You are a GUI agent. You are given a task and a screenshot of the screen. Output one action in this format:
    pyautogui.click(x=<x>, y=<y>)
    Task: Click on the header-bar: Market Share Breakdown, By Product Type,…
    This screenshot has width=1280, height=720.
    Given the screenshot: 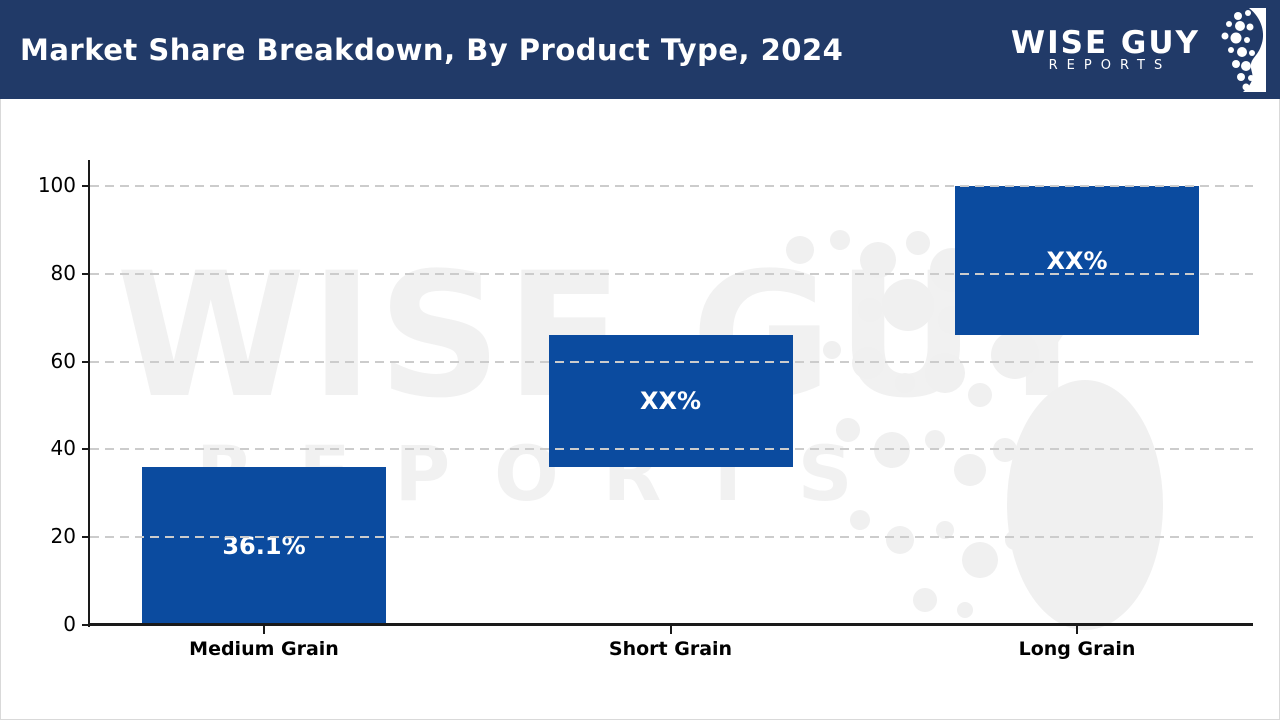 What is the action you would take?
    pyautogui.click(x=640, y=49)
    